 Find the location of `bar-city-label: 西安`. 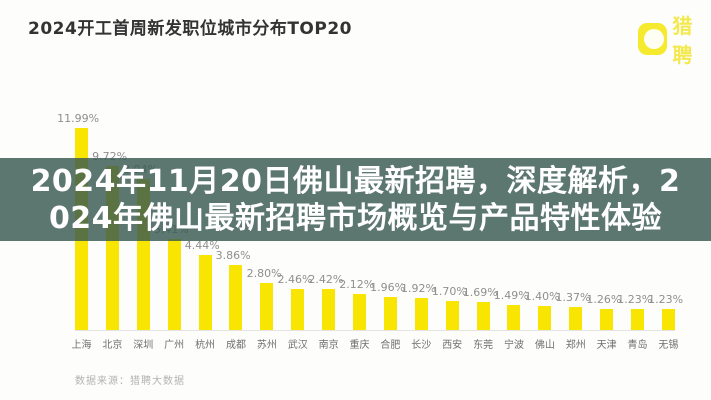

bar-city-label: 西安 is located at coordinates (452, 345).